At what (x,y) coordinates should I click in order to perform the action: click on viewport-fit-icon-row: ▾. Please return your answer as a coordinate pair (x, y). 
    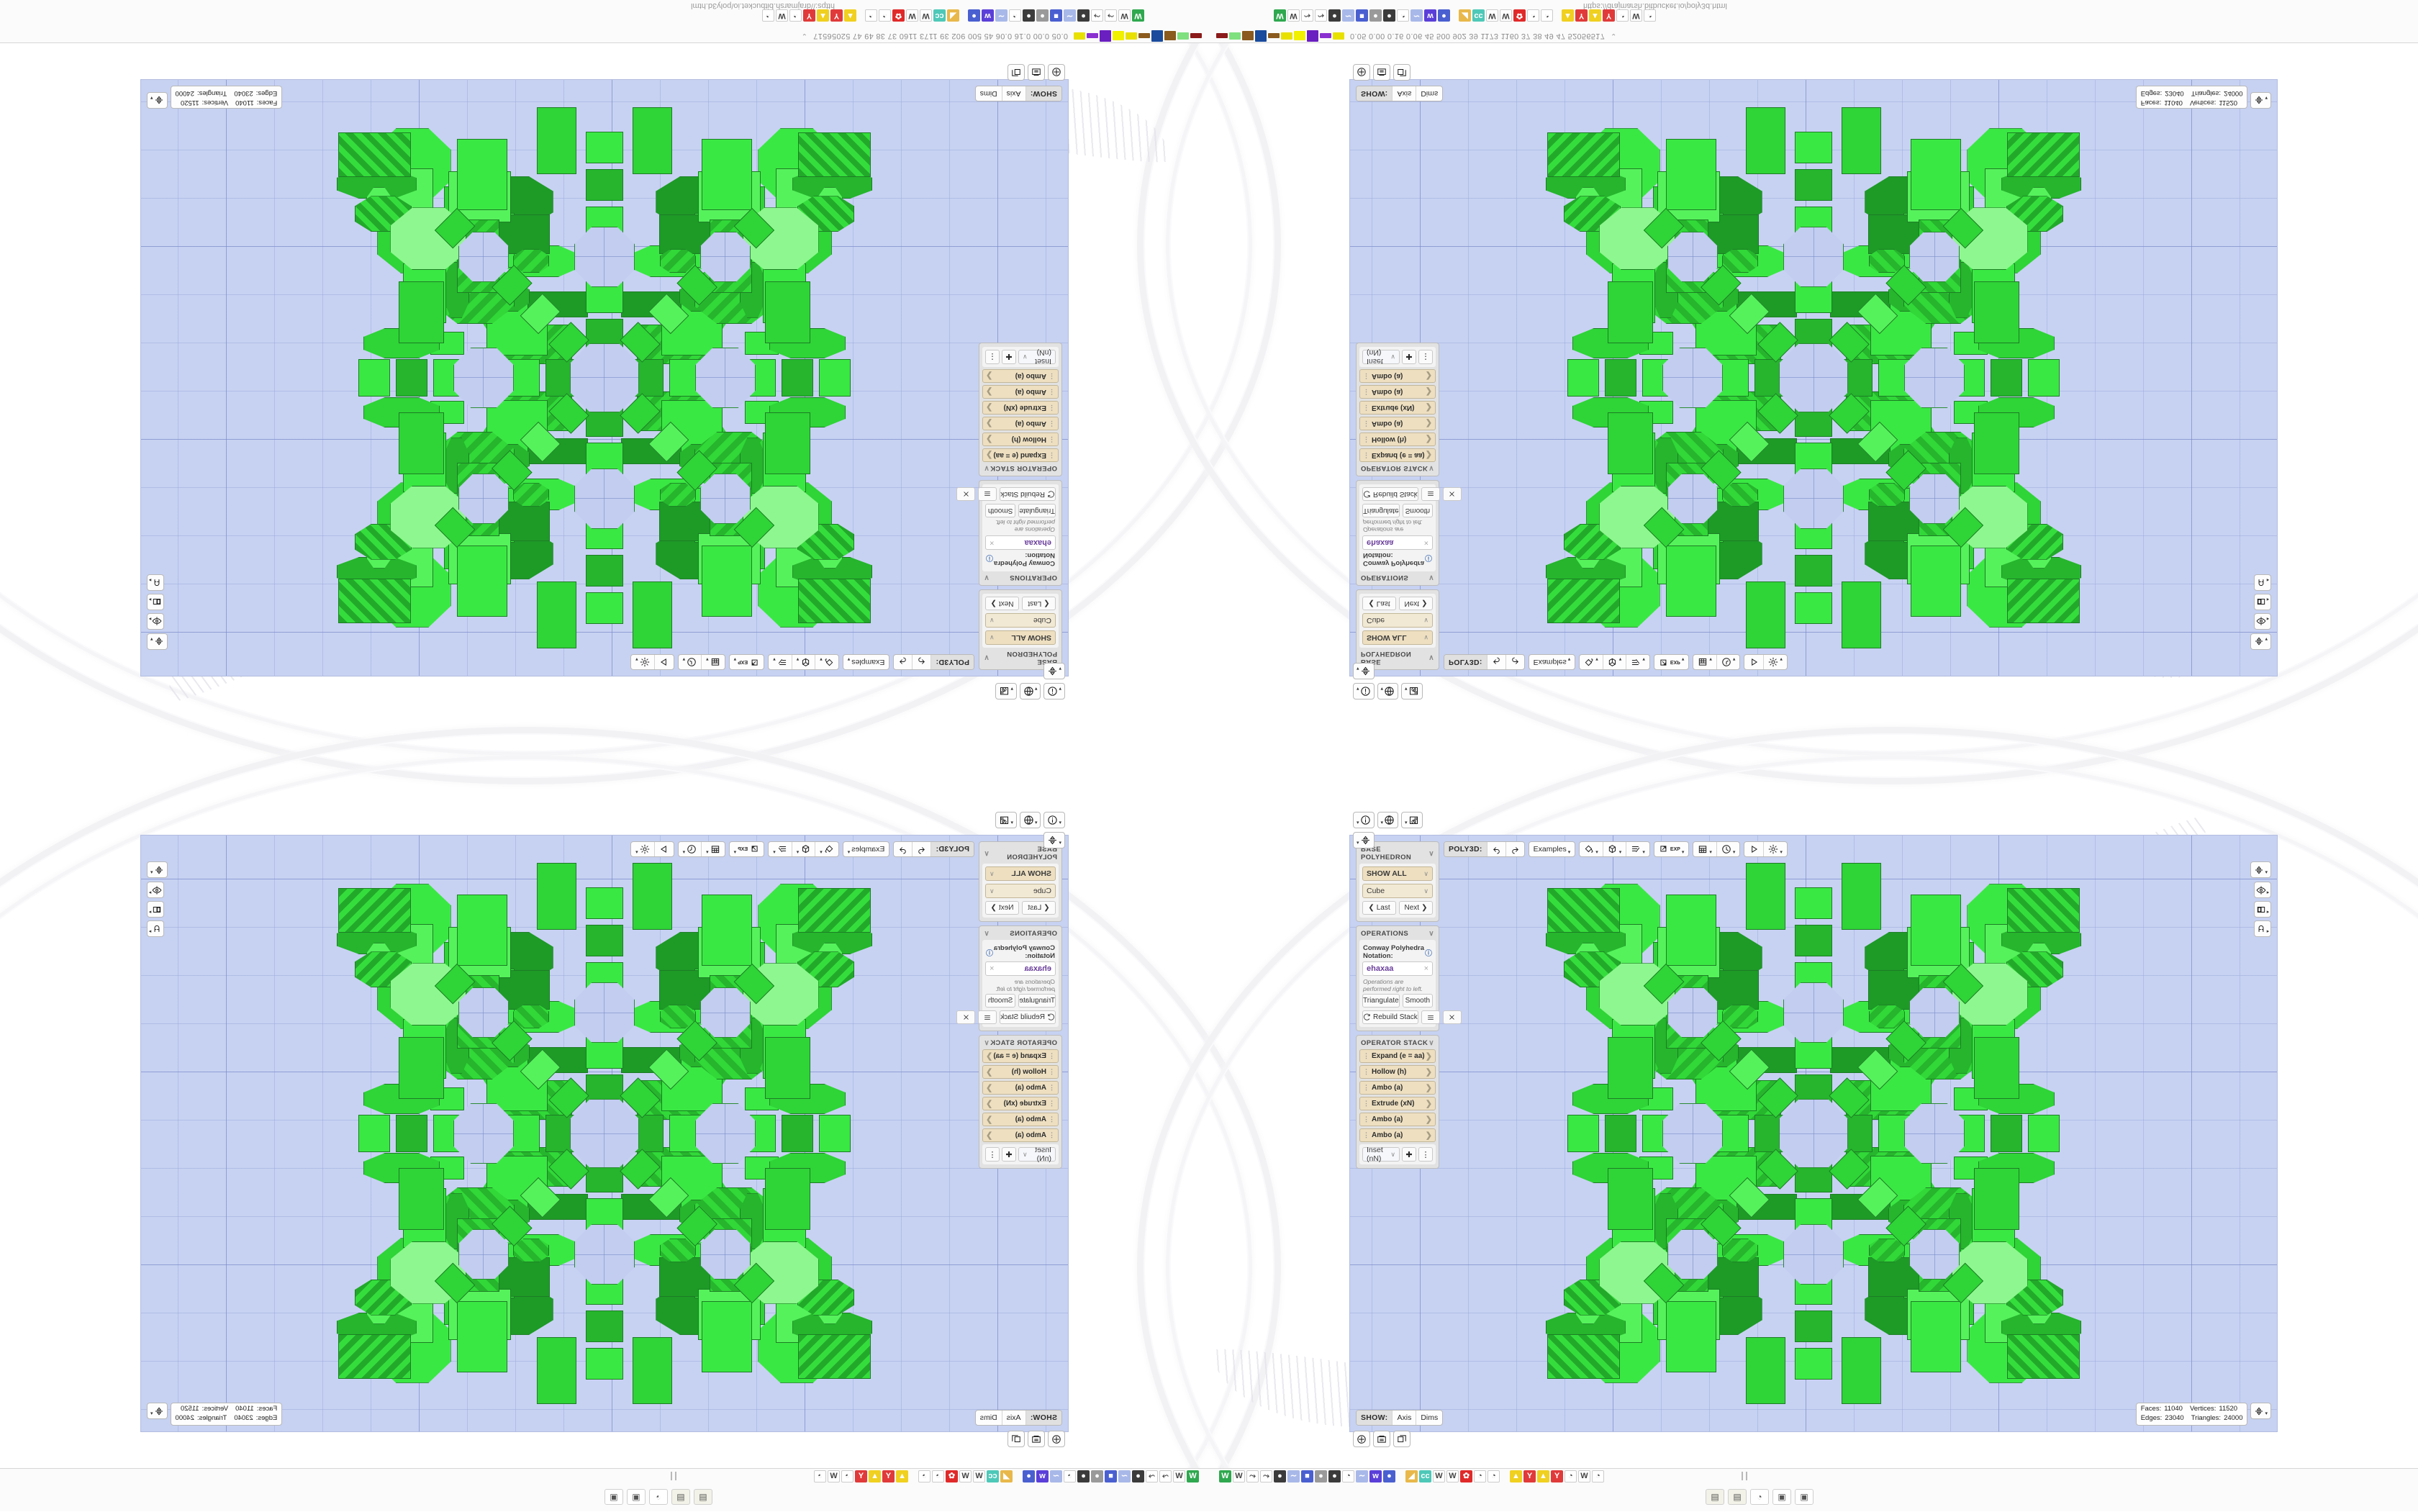
    Looking at the image, I should click on (1054, 840).